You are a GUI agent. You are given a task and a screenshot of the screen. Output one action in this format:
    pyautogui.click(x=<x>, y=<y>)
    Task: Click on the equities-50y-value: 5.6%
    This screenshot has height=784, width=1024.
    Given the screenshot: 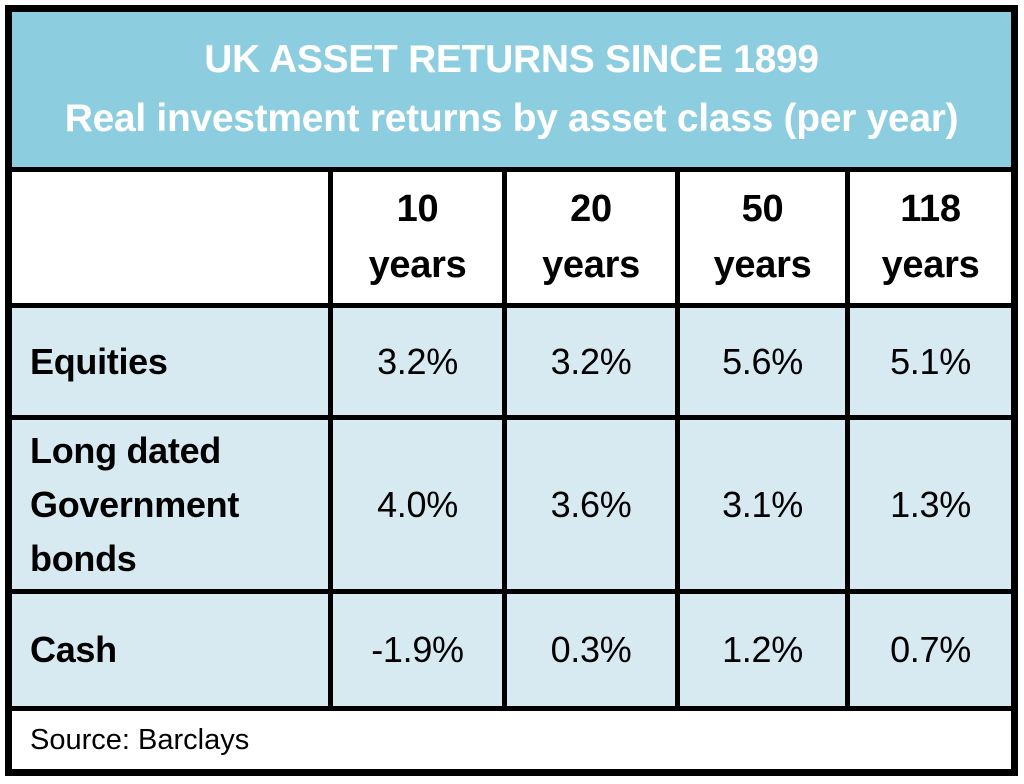 What is the action you would take?
    pyautogui.click(x=762, y=361)
    